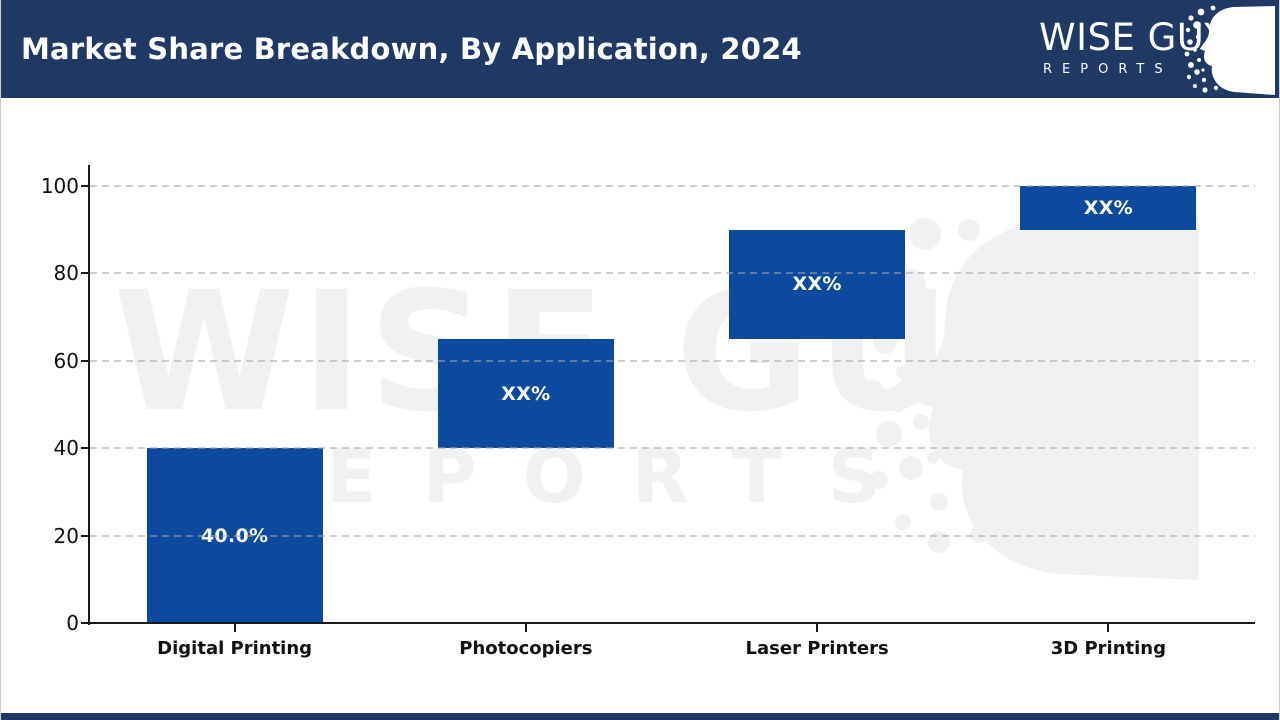 This screenshot has height=720, width=1280. I want to click on wise-guy-face-icon, so click(1229, 50).